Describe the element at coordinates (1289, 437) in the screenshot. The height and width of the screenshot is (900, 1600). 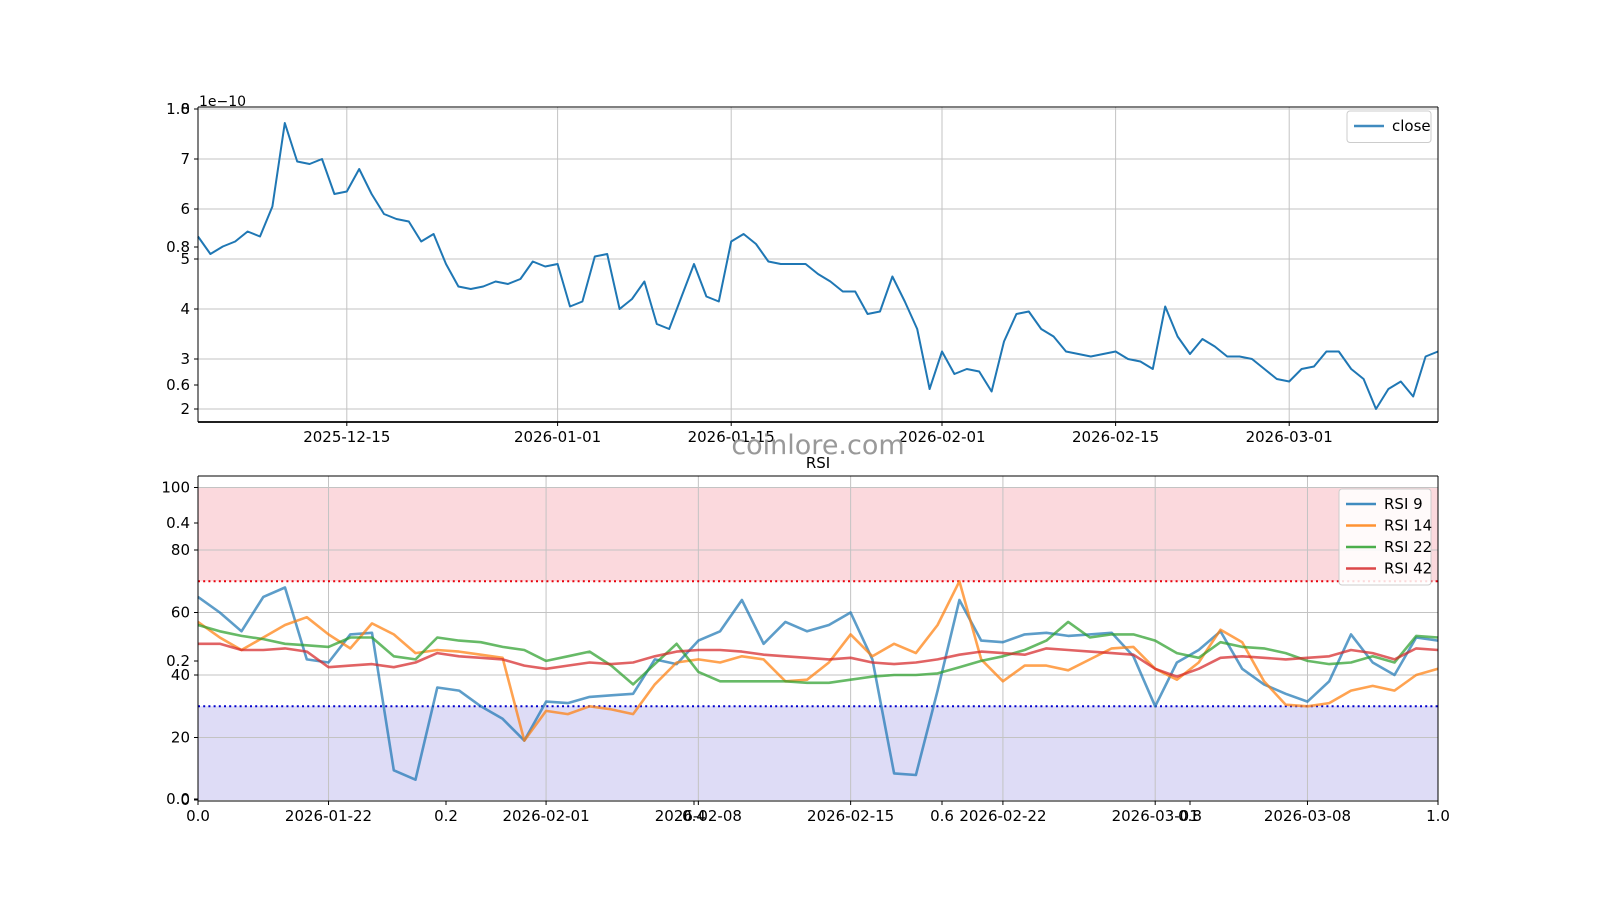
I see `price-x-tick-label: 2026-03-01` at that location.